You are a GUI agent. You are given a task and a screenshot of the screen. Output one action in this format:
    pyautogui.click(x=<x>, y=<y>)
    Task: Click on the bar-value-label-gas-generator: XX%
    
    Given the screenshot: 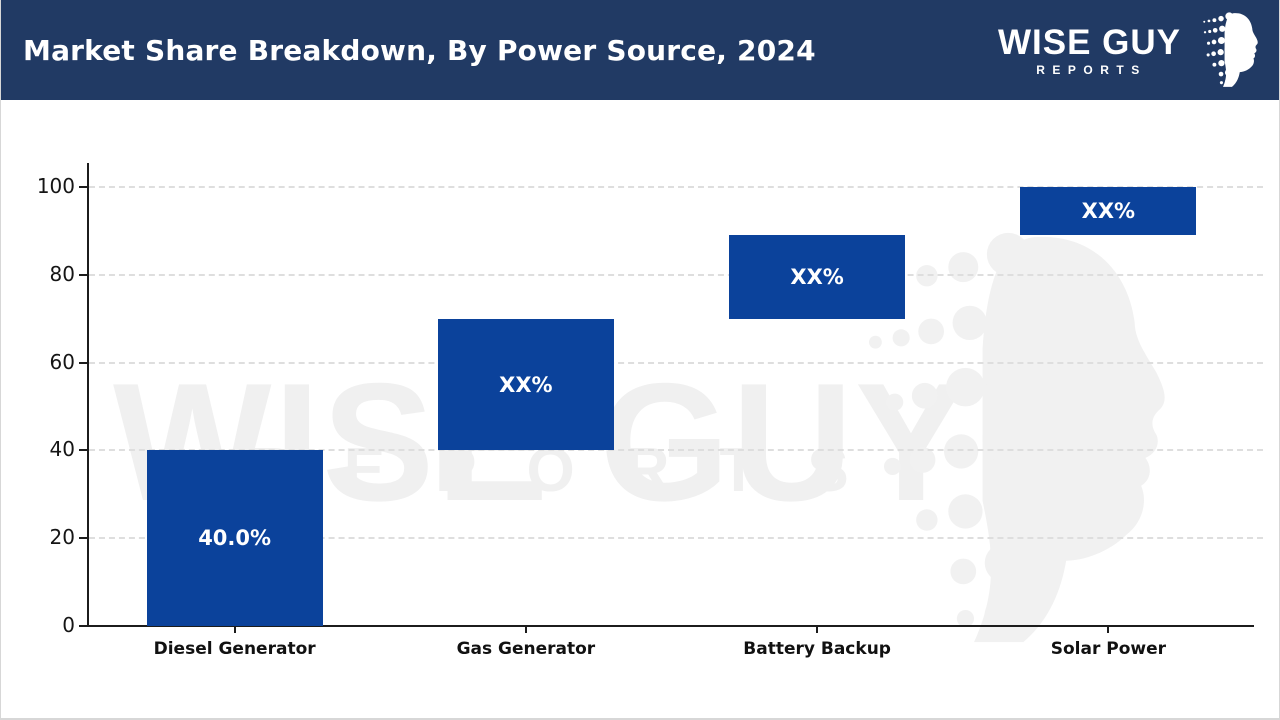 What is the action you would take?
    pyautogui.click(x=526, y=384)
    